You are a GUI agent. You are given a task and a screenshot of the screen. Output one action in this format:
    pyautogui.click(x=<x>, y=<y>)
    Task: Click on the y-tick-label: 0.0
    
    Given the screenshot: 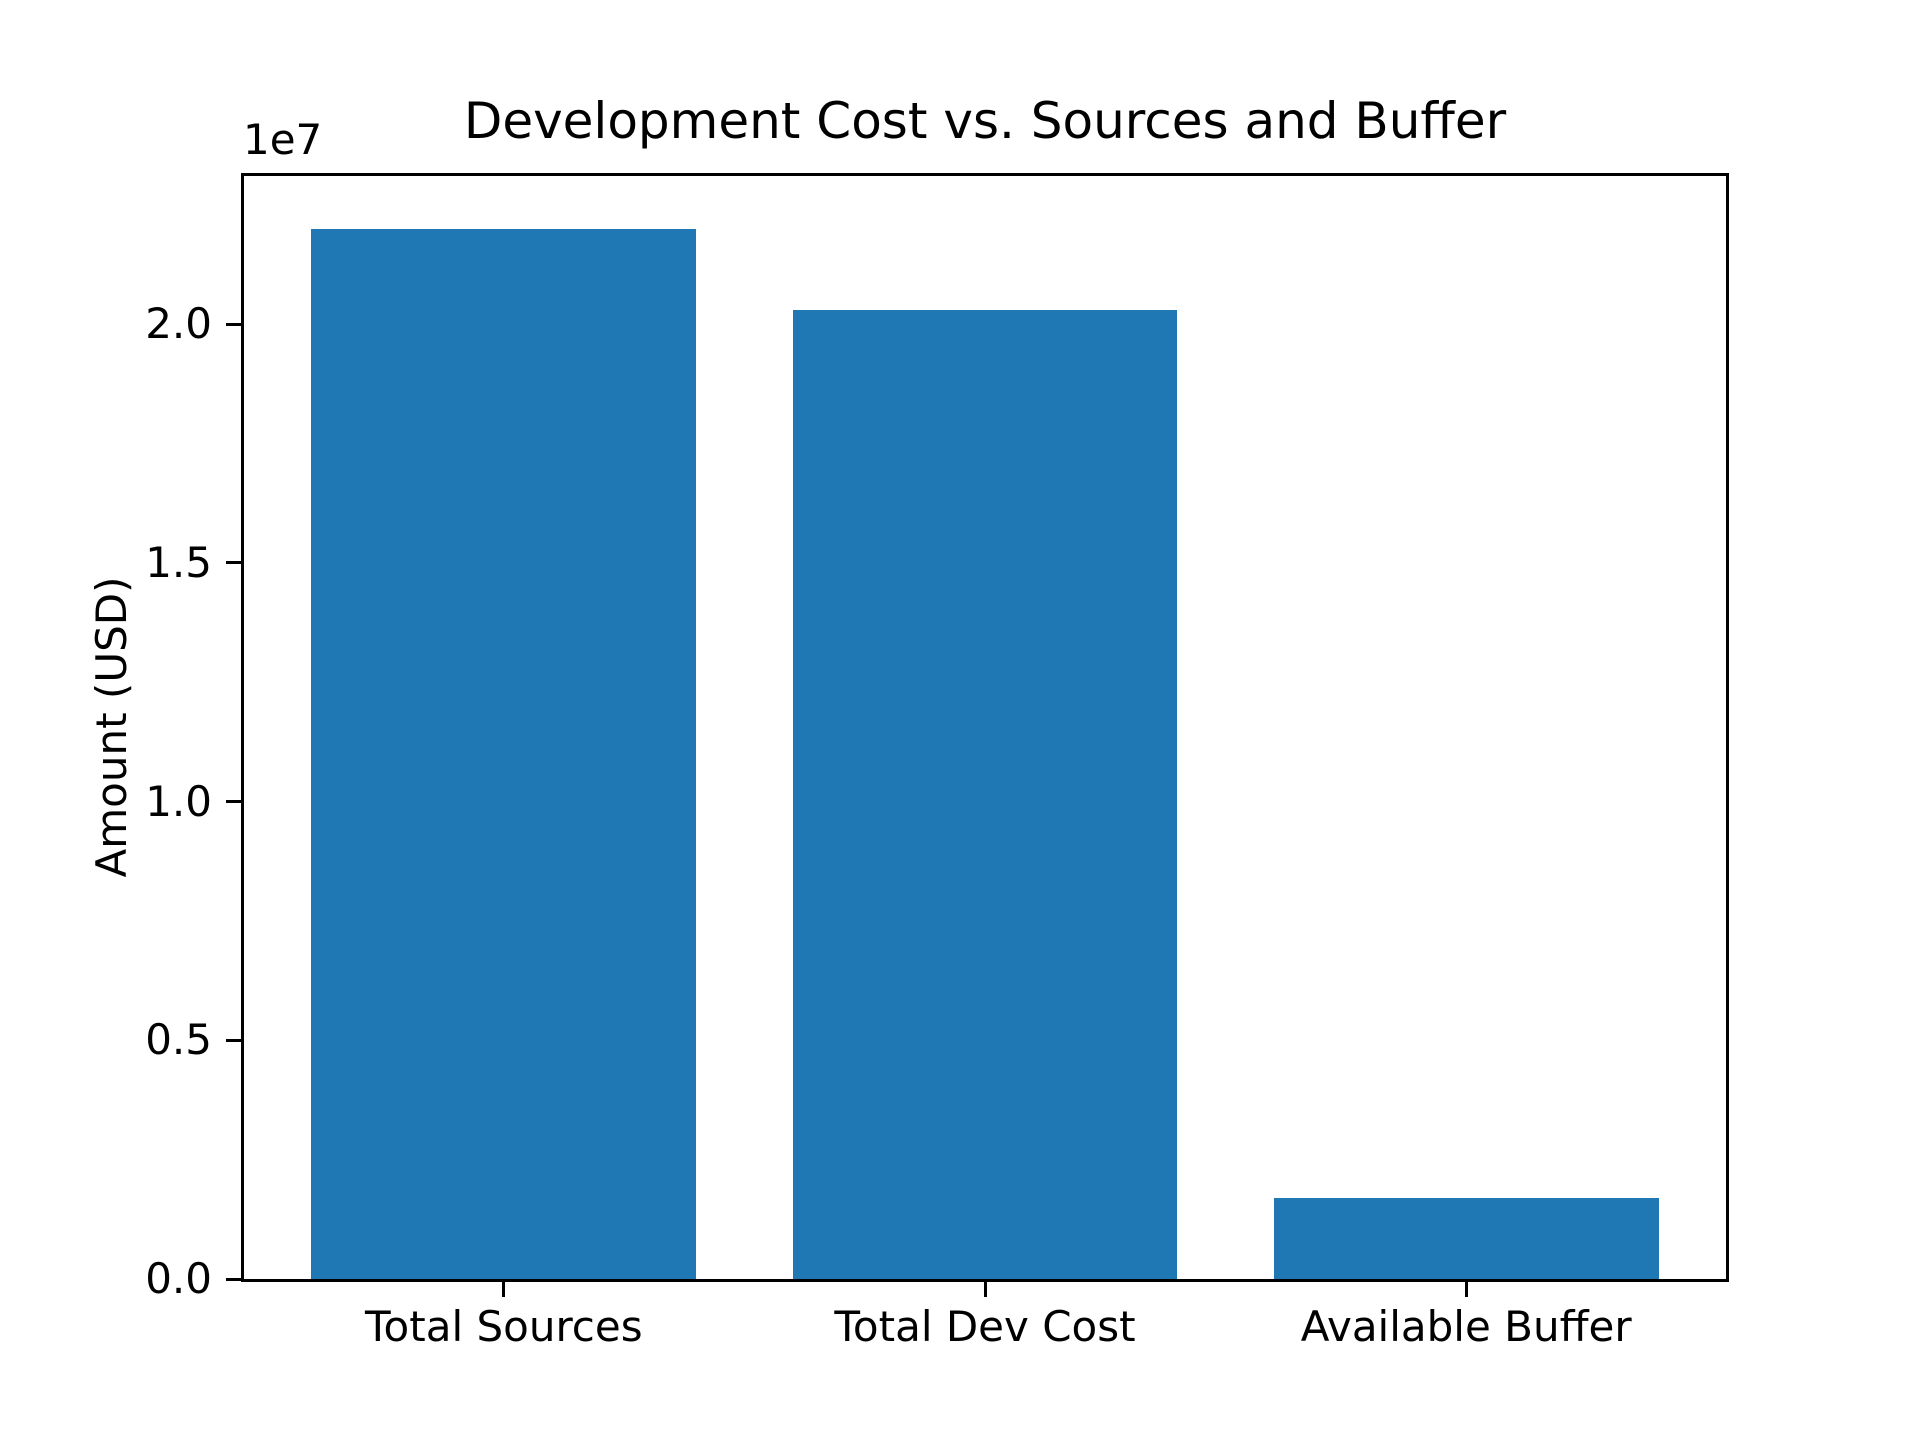 What is the action you would take?
    pyautogui.click(x=178, y=1278)
    